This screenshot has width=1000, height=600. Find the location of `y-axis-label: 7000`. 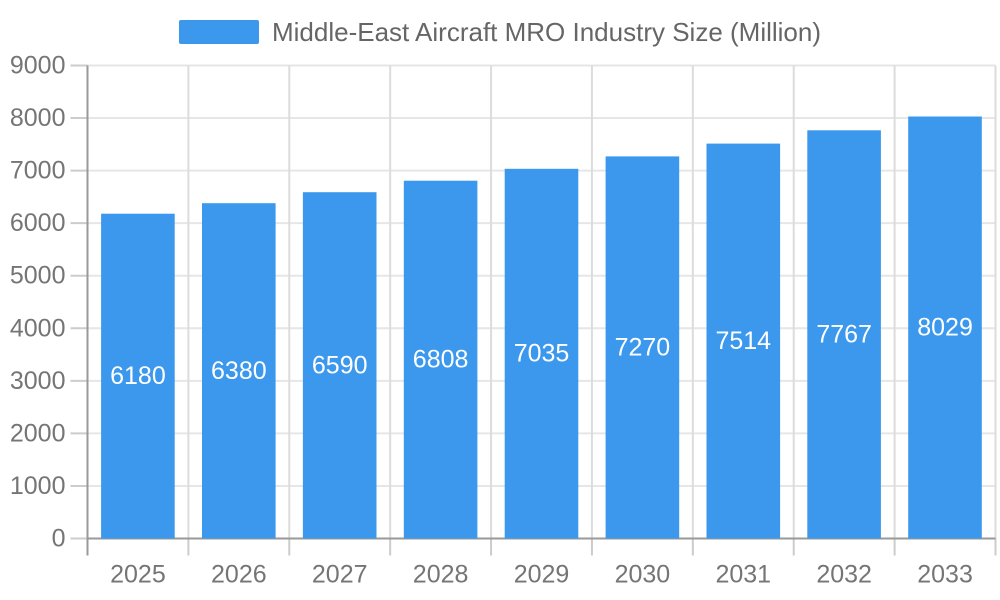

y-axis-label: 7000 is located at coordinates (38, 171).